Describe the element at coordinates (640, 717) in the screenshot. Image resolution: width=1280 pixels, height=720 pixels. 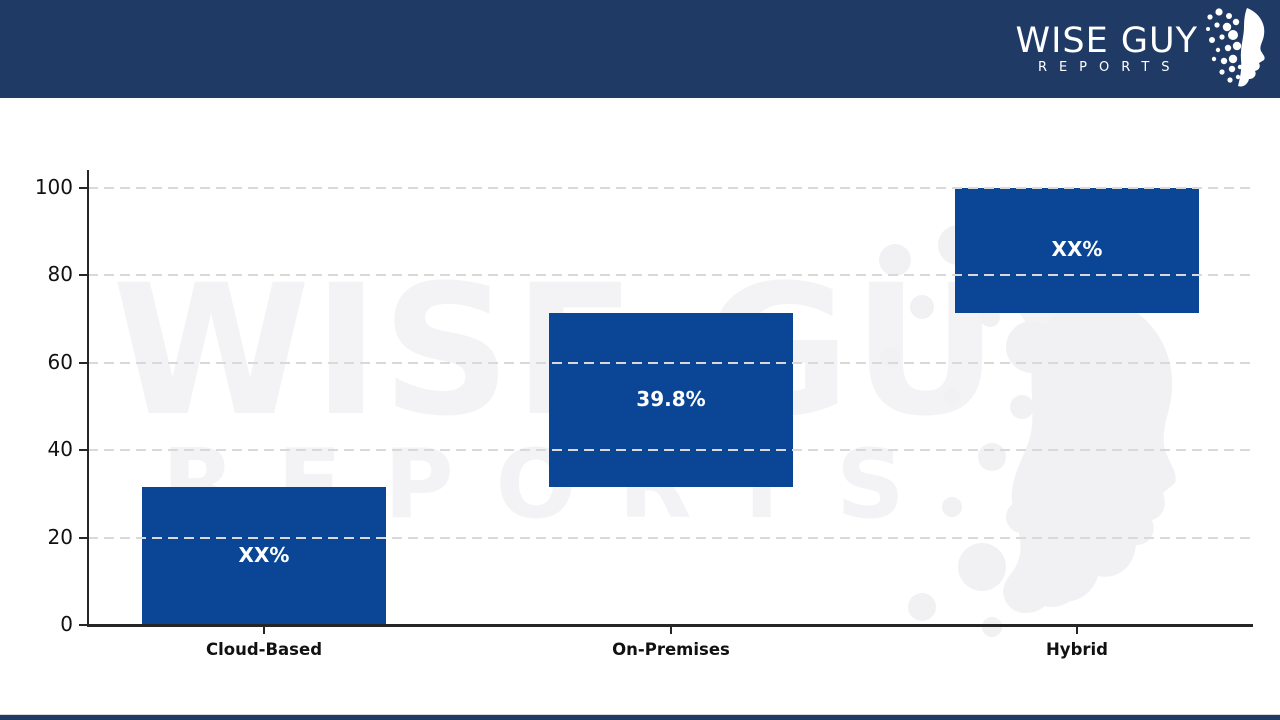
I see `footer-bar` at that location.